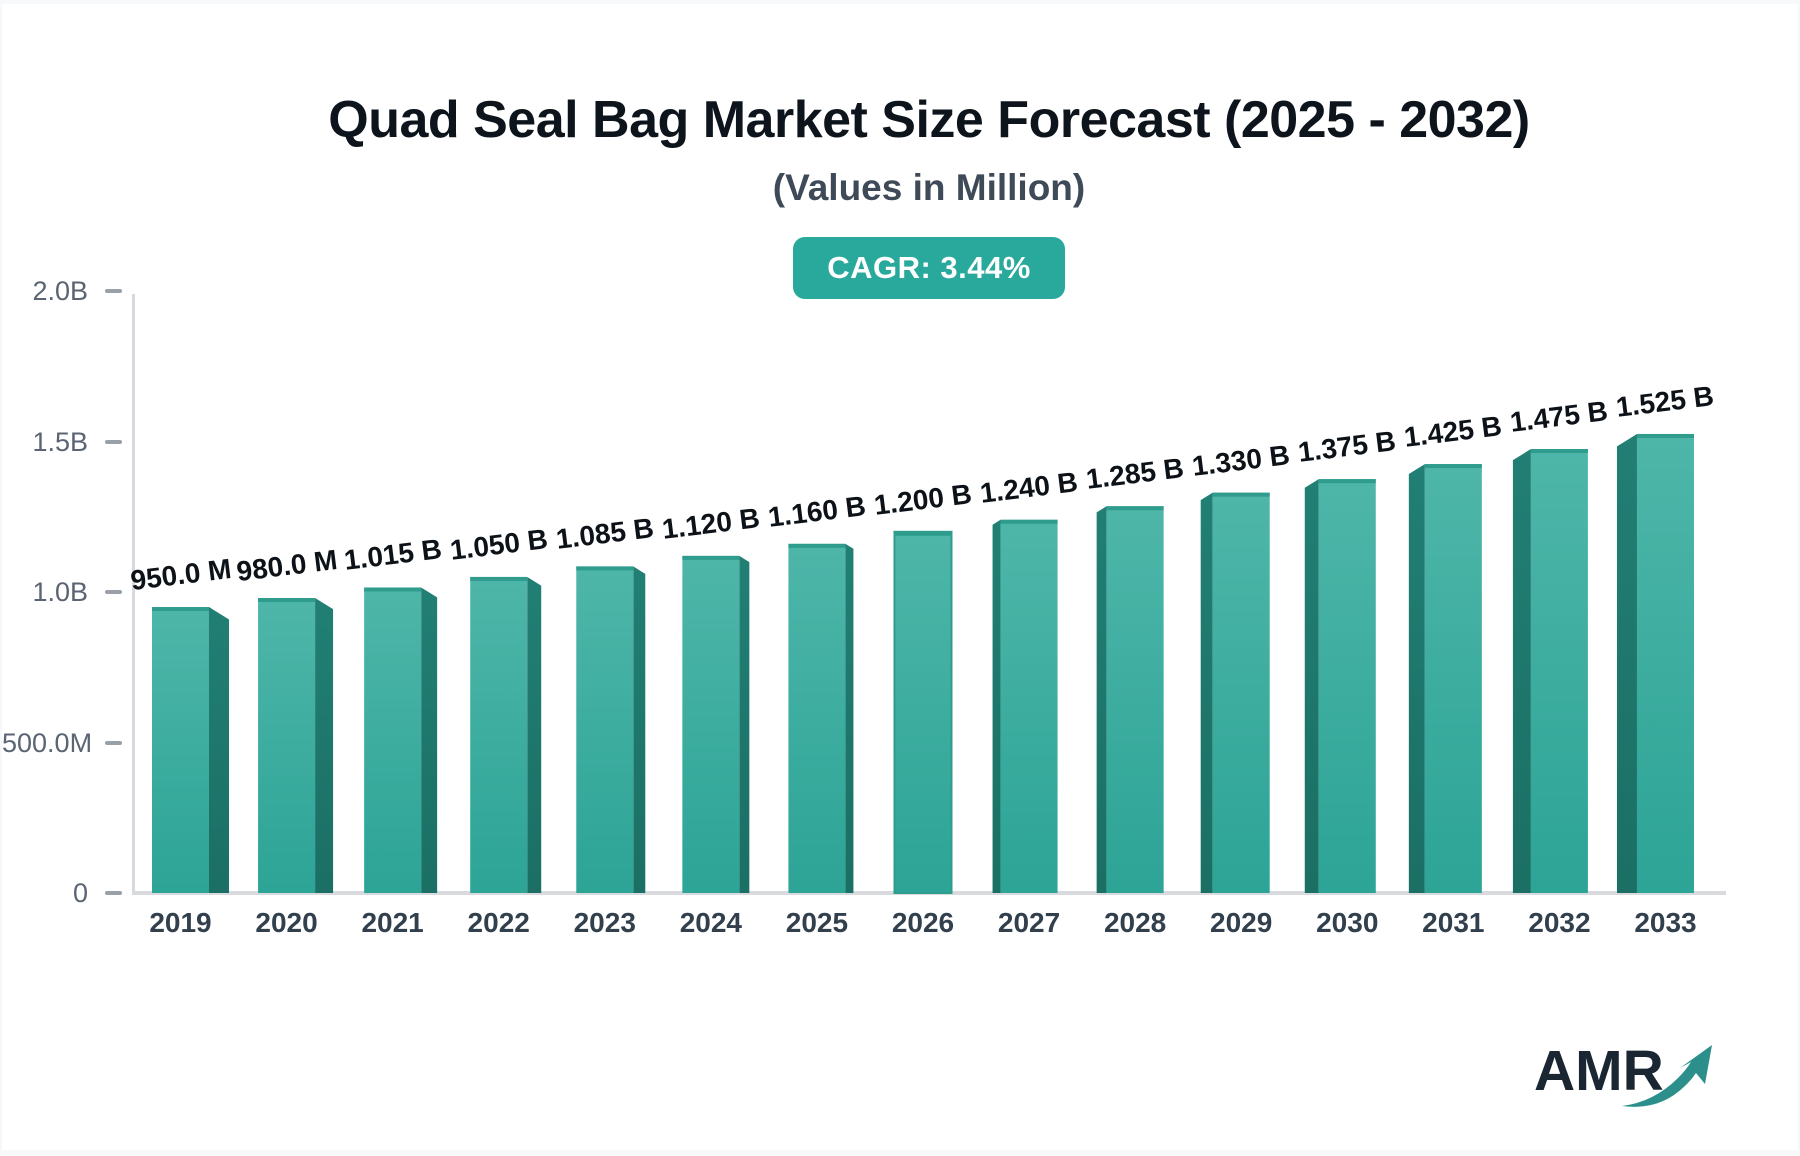  Describe the element at coordinates (80, 893) in the screenshot. I see `y-tick-label: 0` at that location.